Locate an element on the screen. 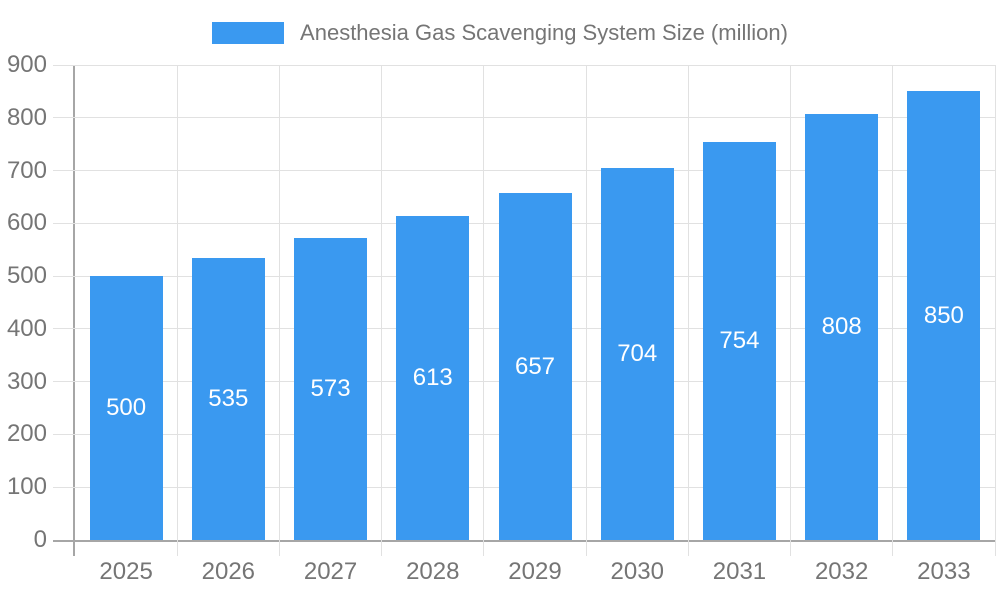 The image size is (1000, 600). y-axis-label: 400 is located at coordinates (26, 329).